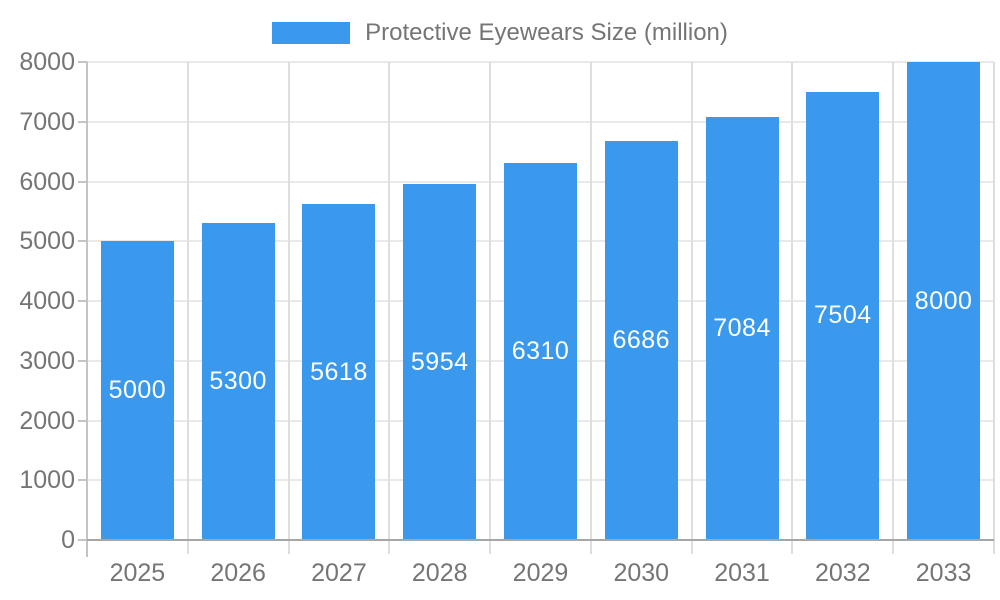 Image resolution: width=1000 pixels, height=600 pixels. I want to click on bar-value-label: 5000, so click(137, 390).